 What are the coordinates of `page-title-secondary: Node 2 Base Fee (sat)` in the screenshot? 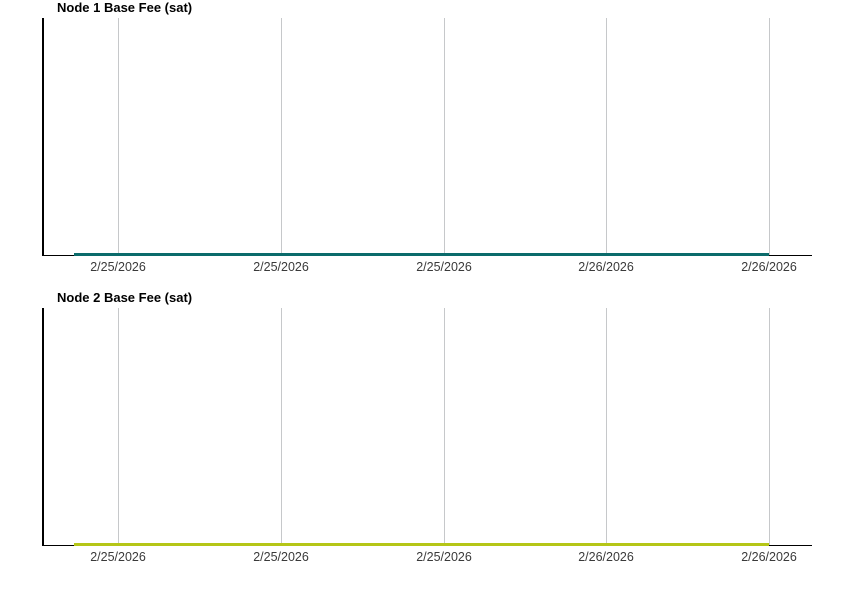 It's located at (125, 297).